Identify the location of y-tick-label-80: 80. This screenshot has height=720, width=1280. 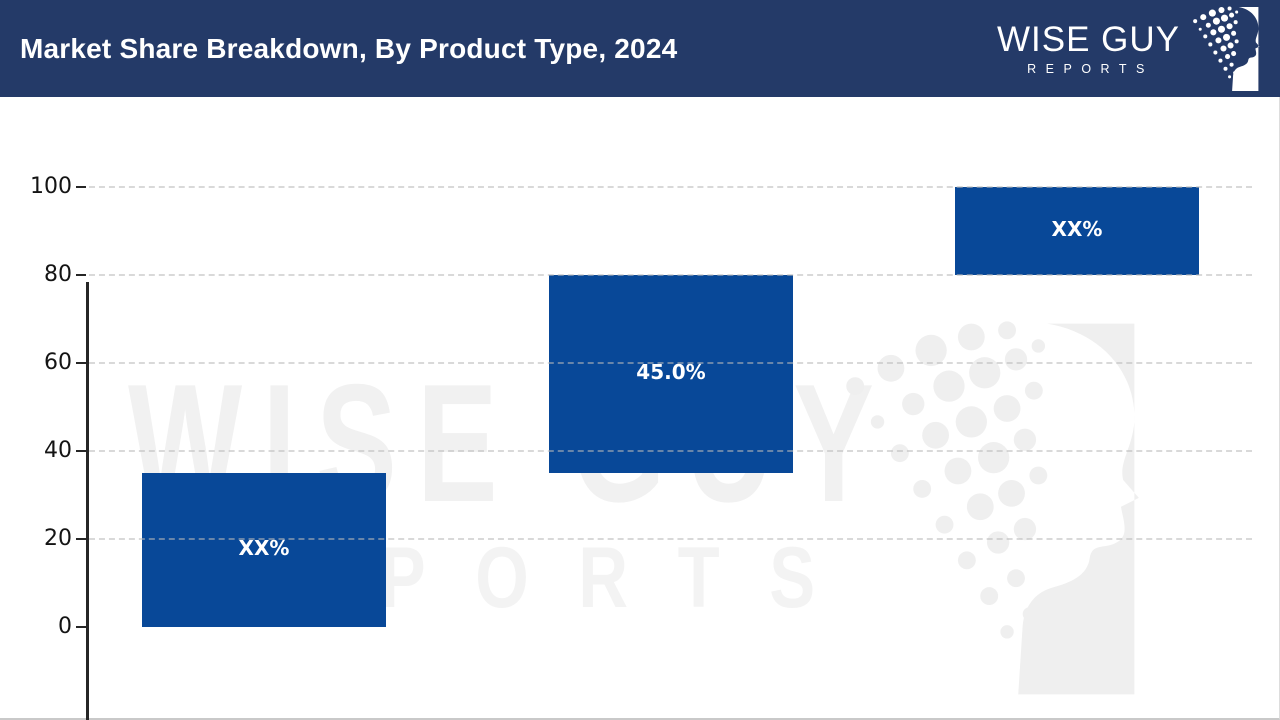
(58, 274).